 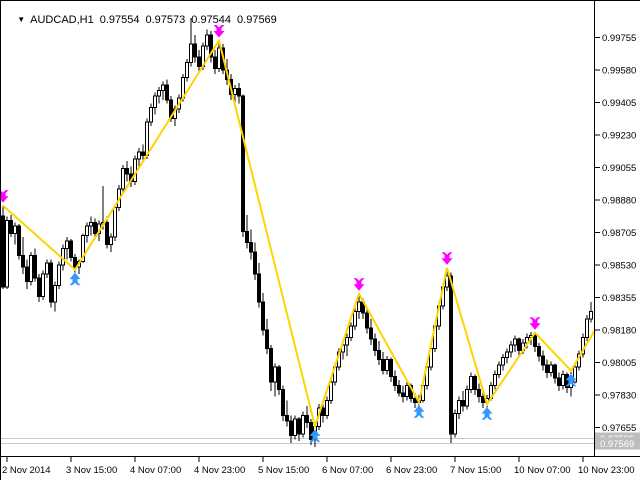 I want to click on time-tick-label: 10 Nov 23:00, so click(x=606, y=470).